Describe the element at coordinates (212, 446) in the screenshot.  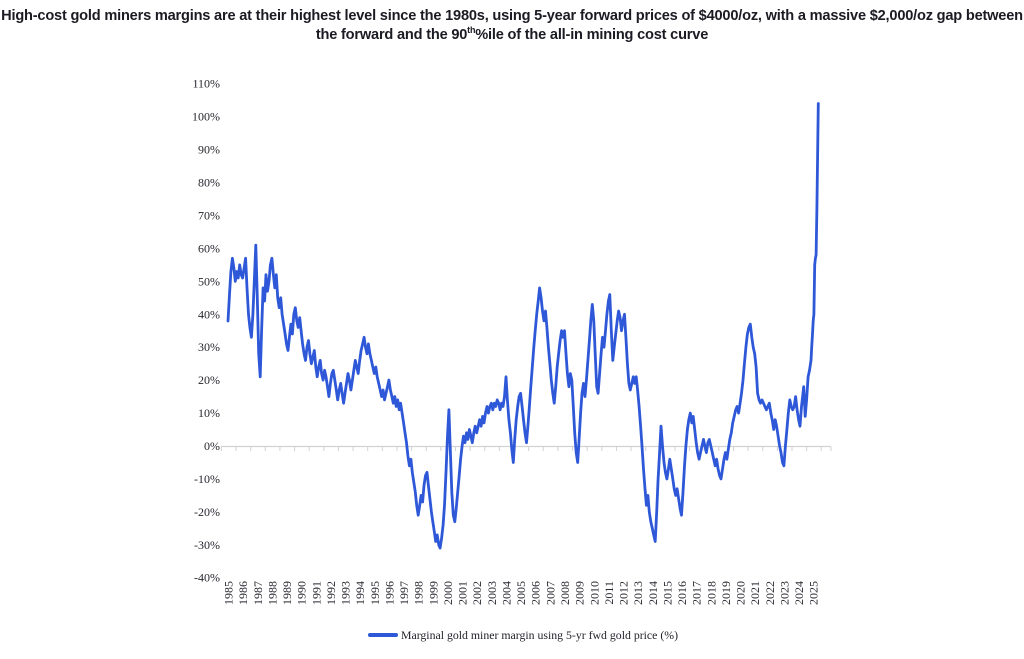
I see `y-tick-label: 0%` at that location.